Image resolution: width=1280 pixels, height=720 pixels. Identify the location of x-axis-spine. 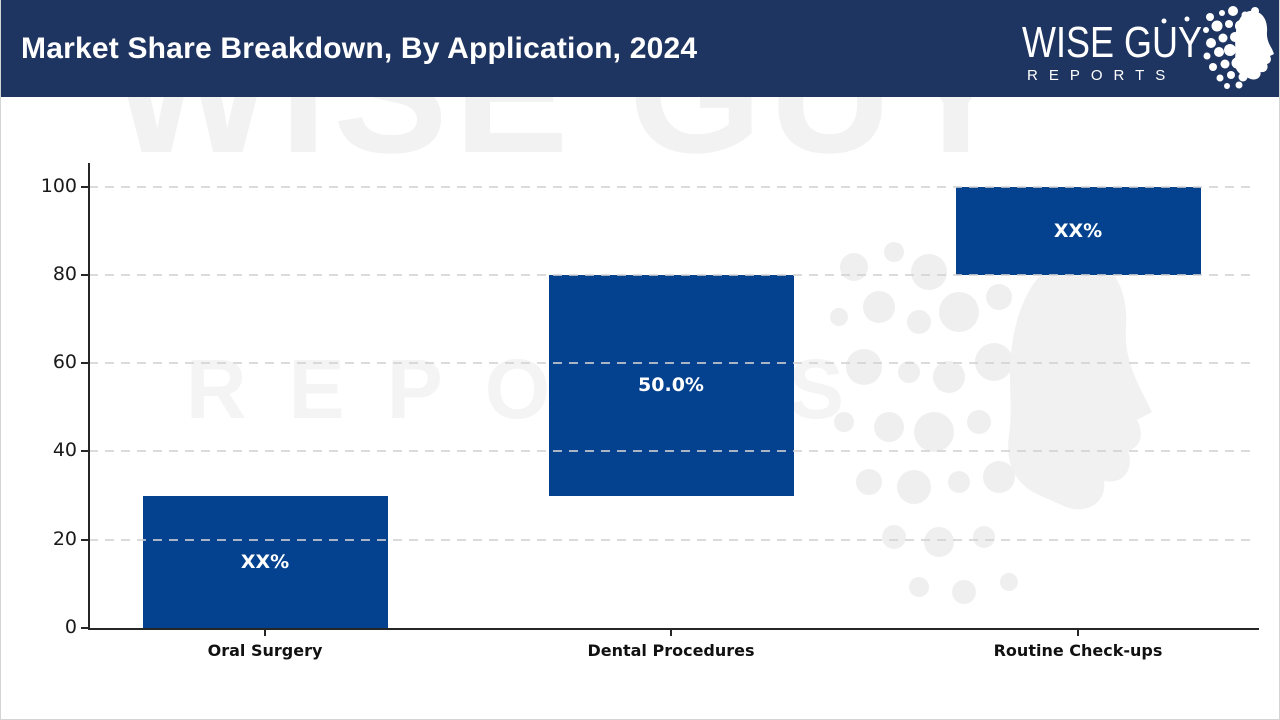
(673, 629).